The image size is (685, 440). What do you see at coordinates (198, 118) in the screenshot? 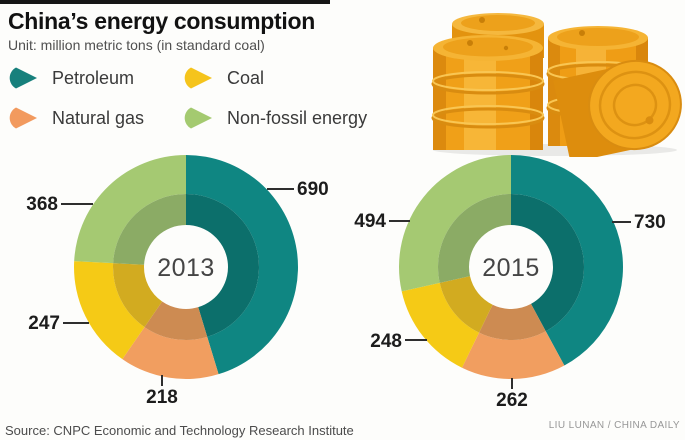
I see `non-fossil-swatch-icon` at bounding box center [198, 118].